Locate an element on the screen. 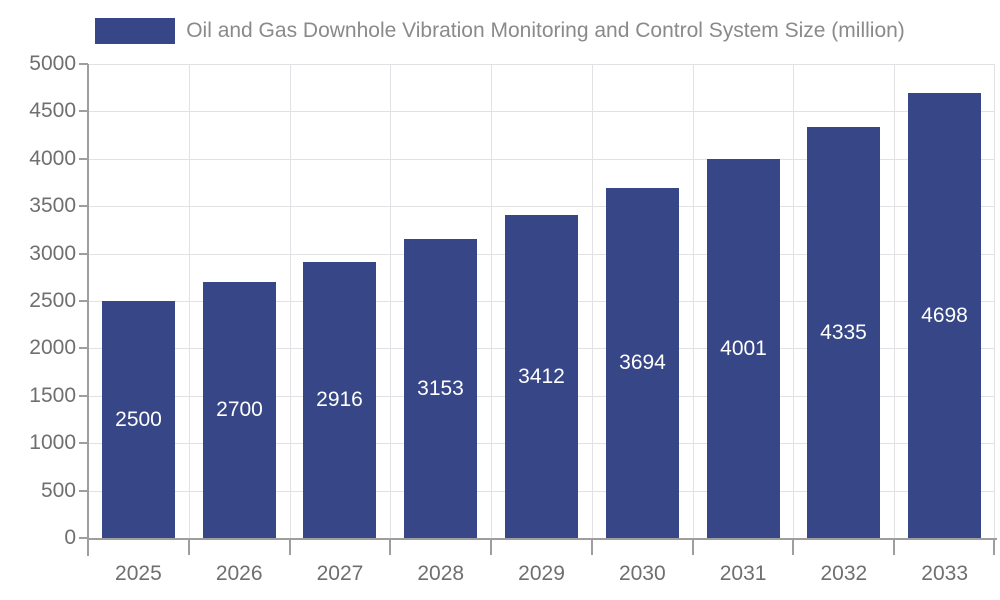 This screenshot has width=1000, height=600. bar-value-label-wrap: 2916 is located at coordinates (339, 400).